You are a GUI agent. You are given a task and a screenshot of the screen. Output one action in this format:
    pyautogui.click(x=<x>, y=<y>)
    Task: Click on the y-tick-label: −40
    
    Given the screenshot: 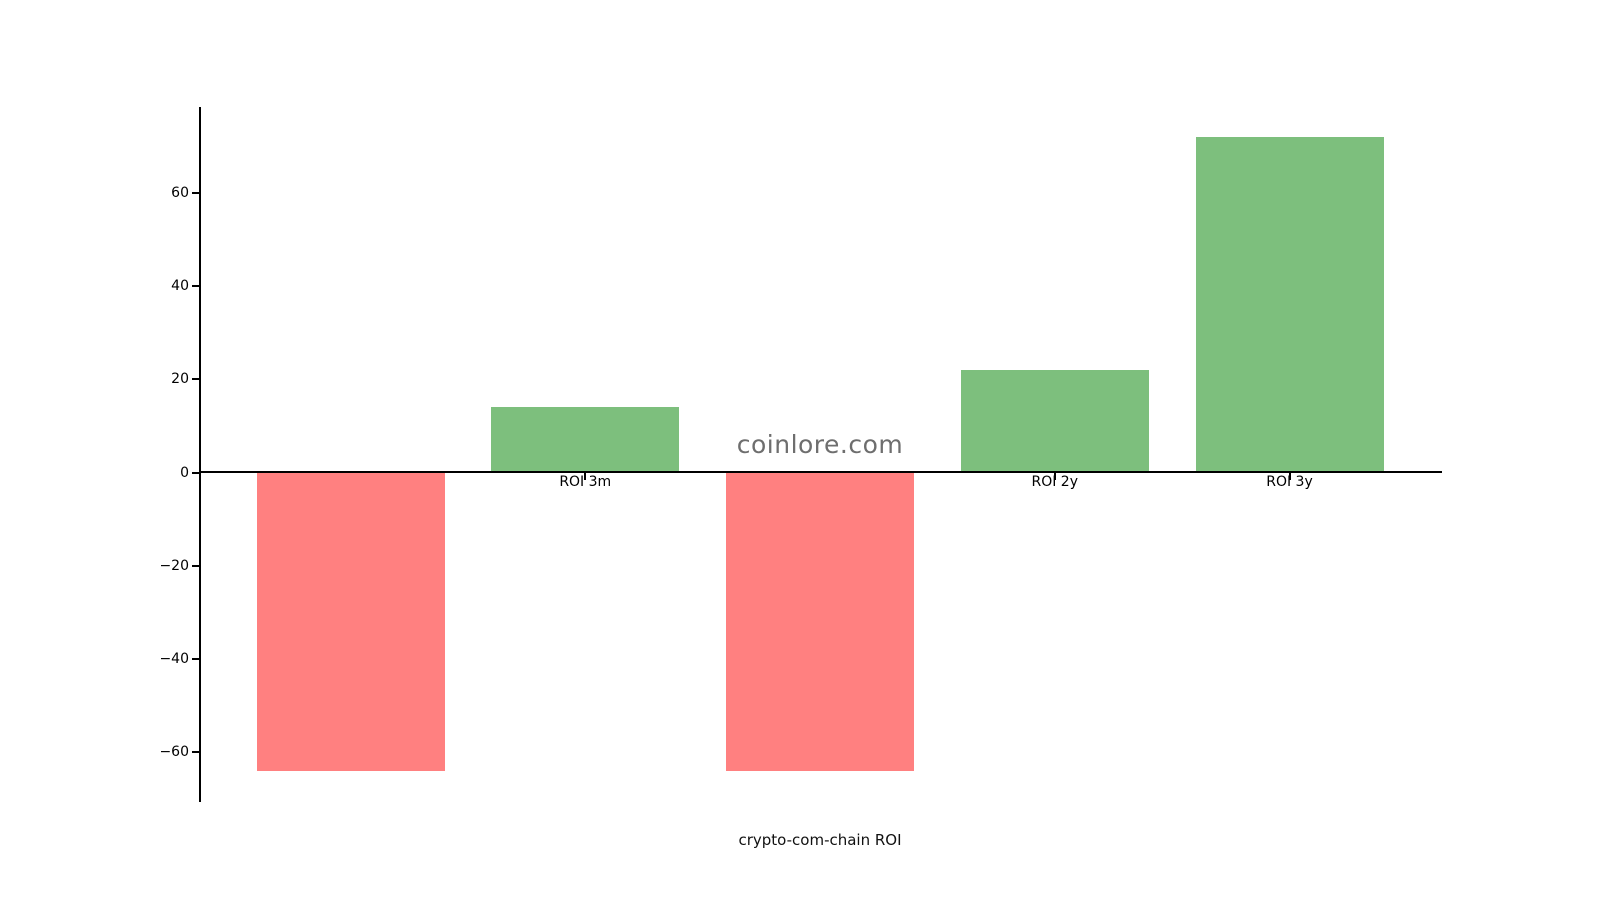 What is the action you would take?
    pyautogui.click(x=174, y=659)
    